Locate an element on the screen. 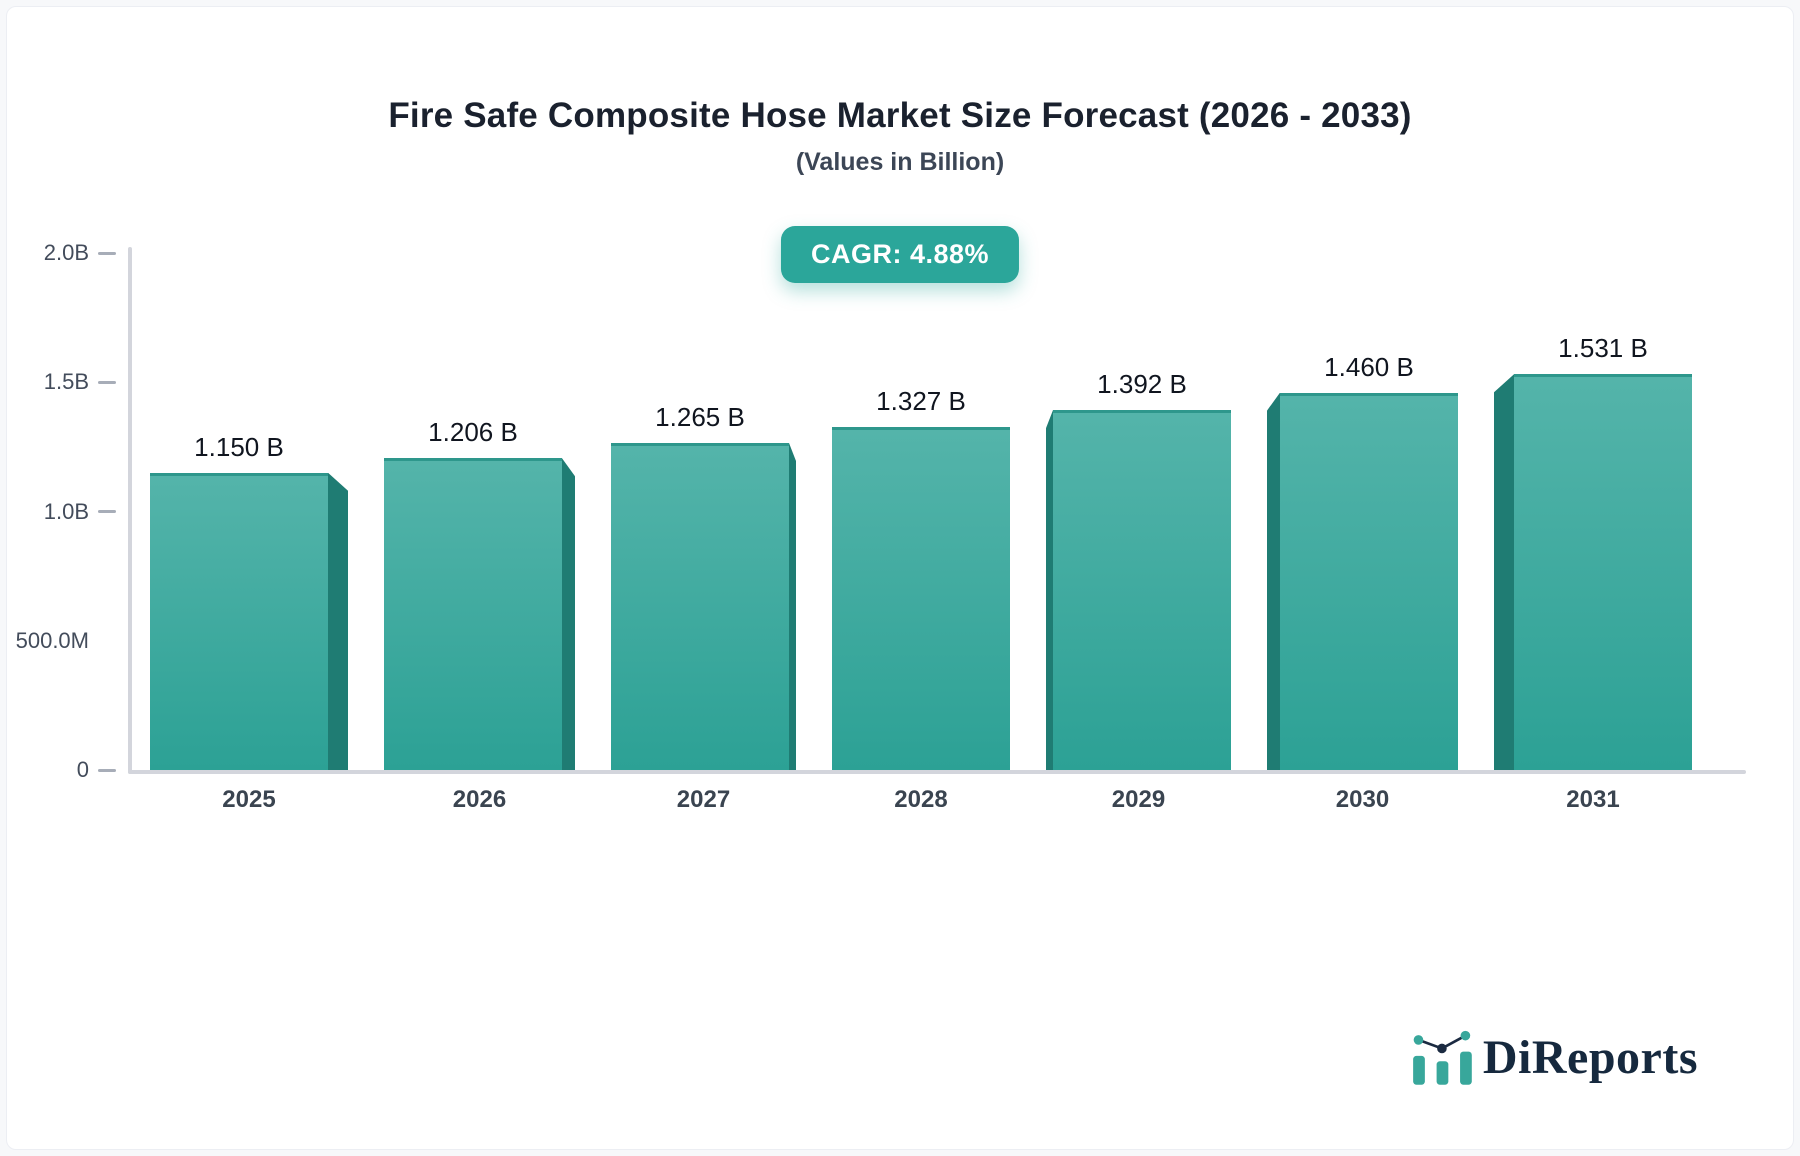  y-tick: 1.5B is located at coordinates (80, 382).